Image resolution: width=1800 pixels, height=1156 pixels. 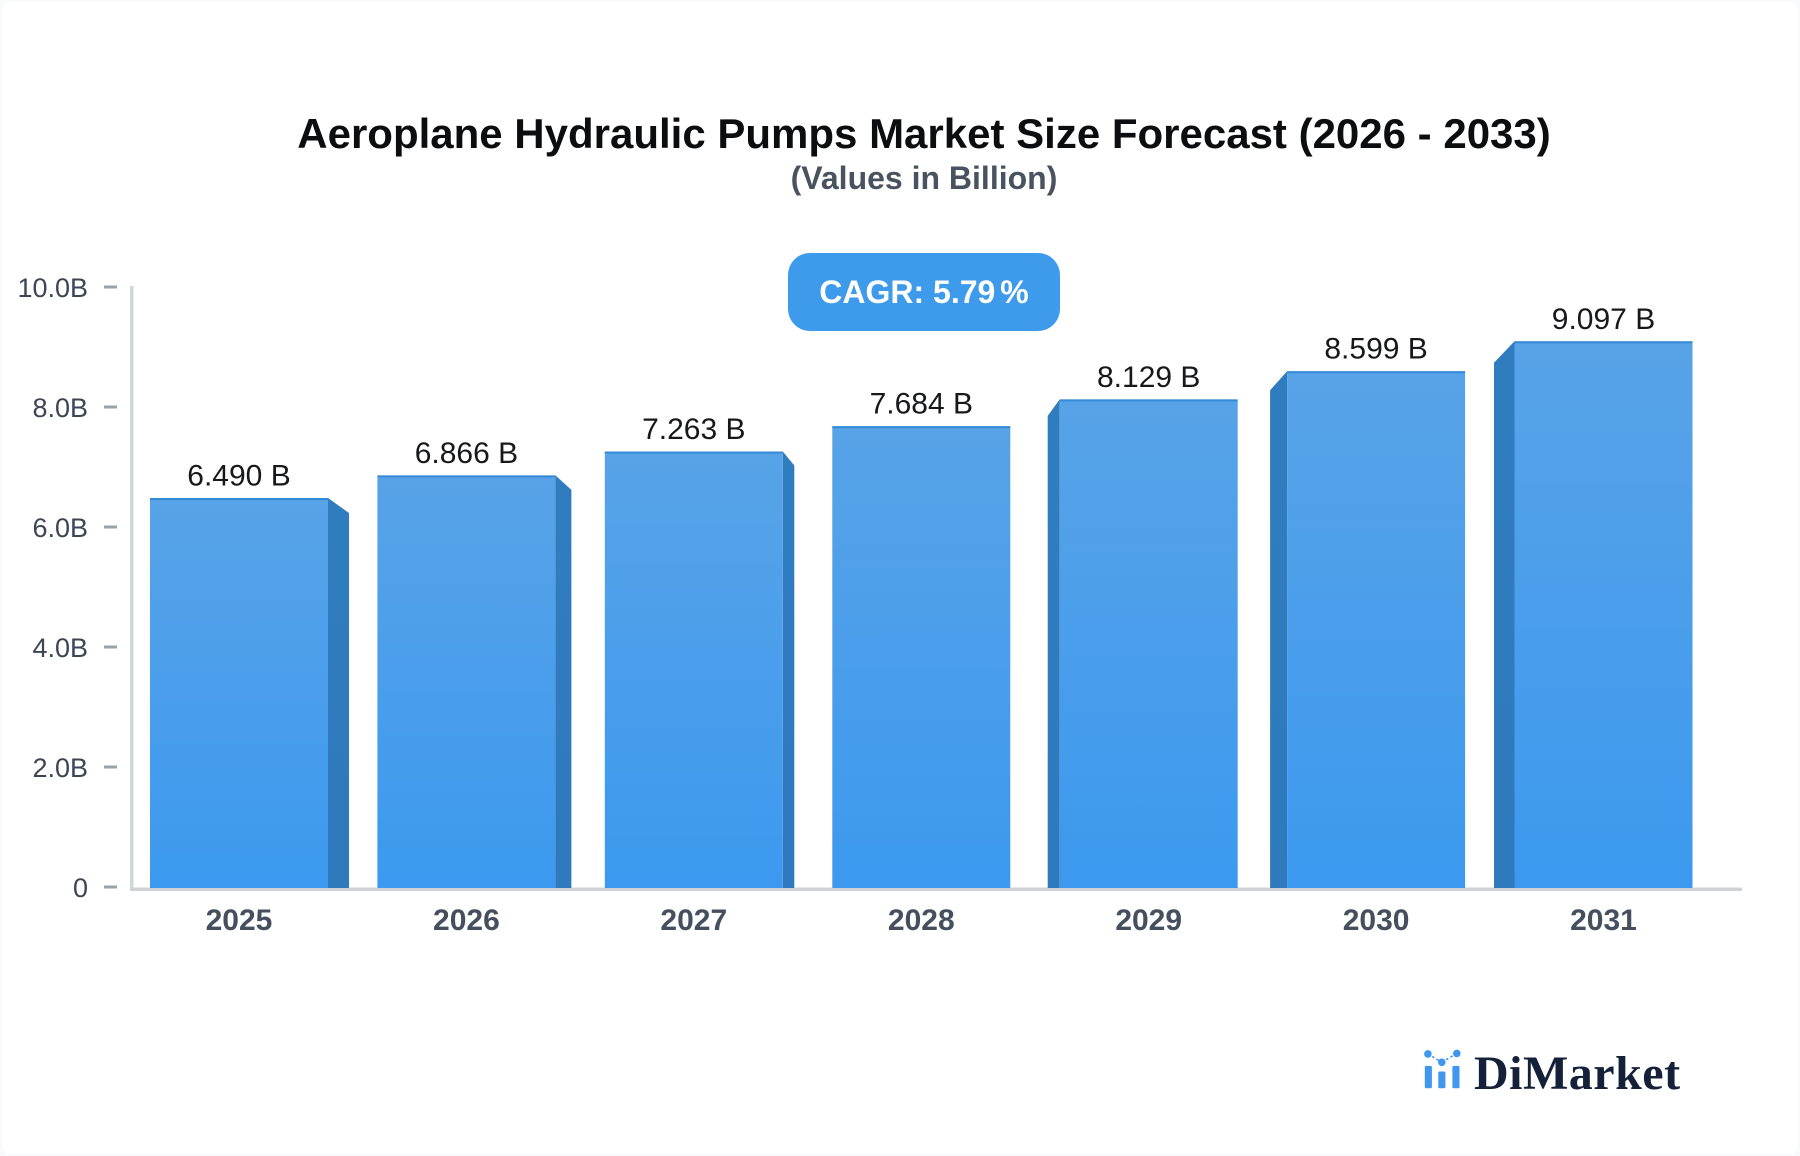 What do you see at coordinates (693, 429) in the screenshot?
I see `svg-text: 7.263 B` at bounding box center [693, 429].